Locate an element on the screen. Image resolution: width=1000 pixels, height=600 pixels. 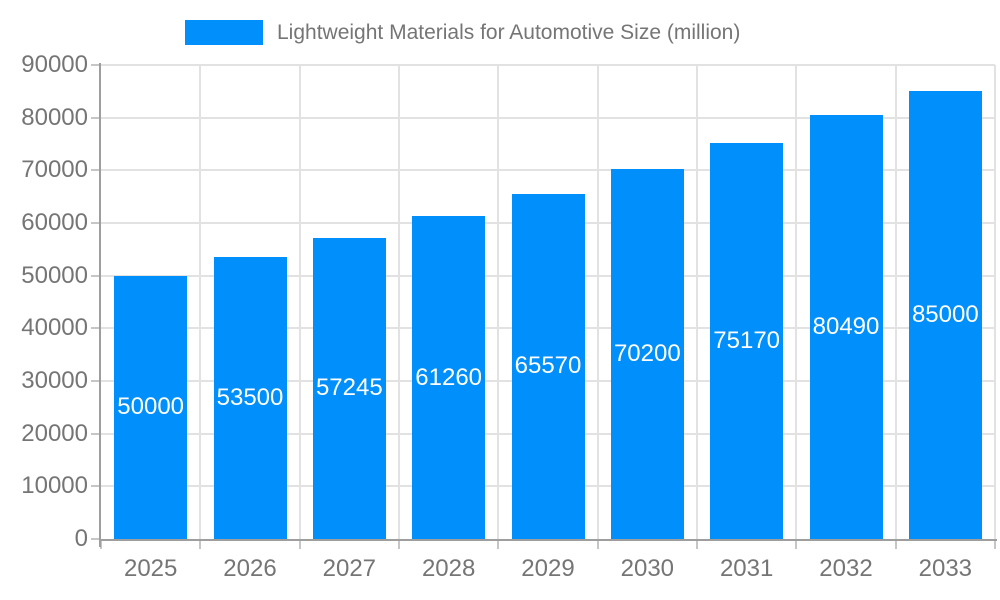
bar: 50000 is located at coordinates (151, 407).